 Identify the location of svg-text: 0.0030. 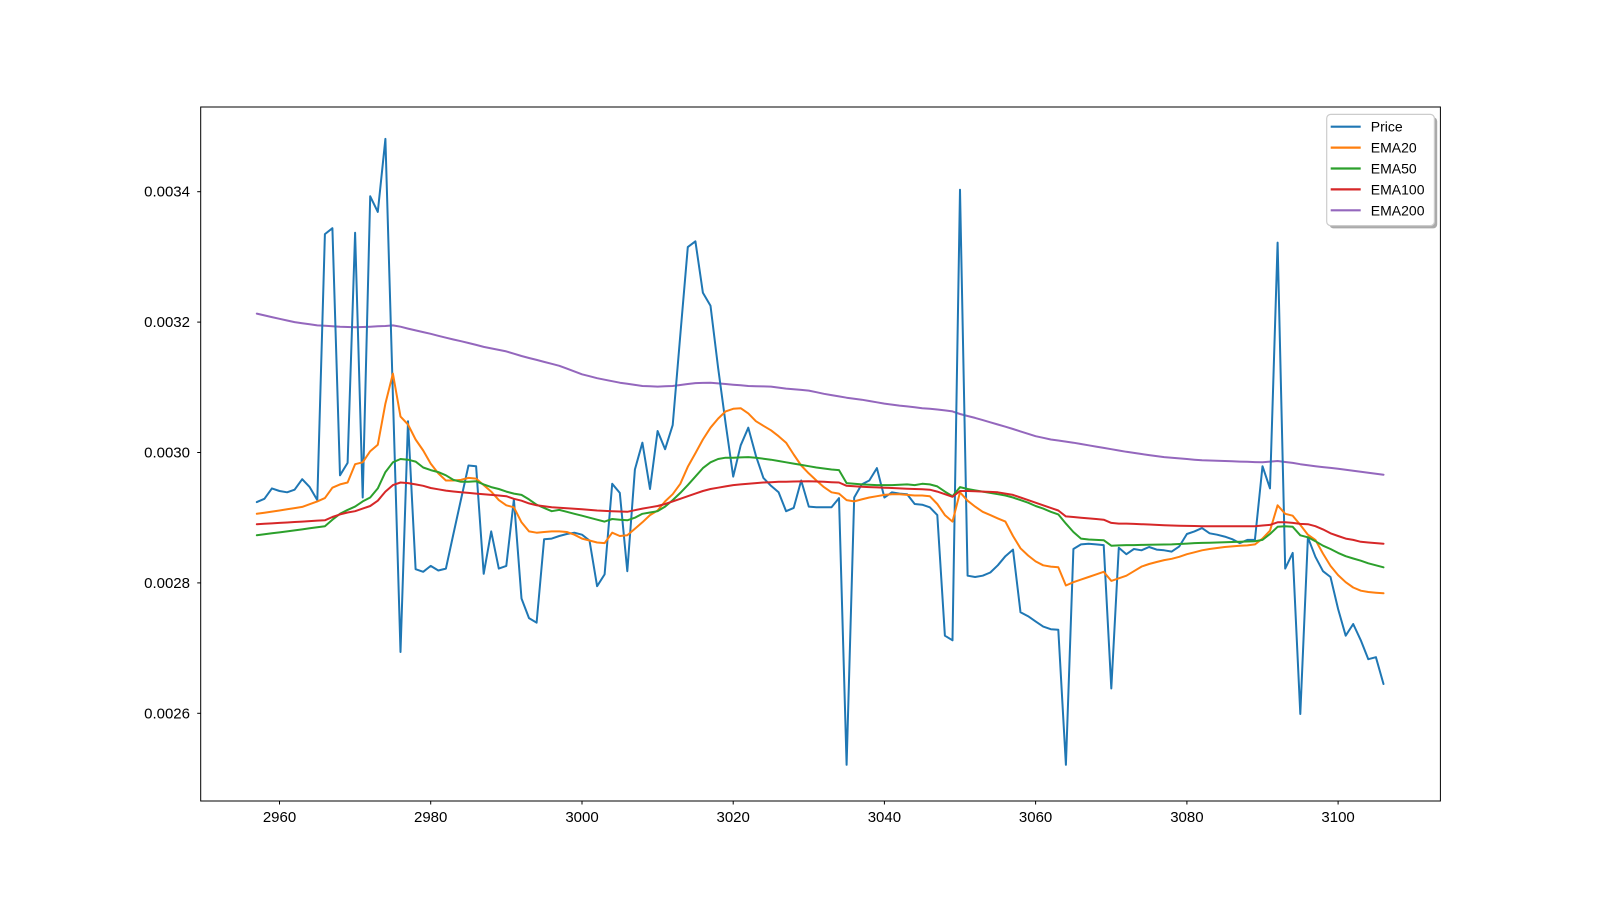
(167, 453).